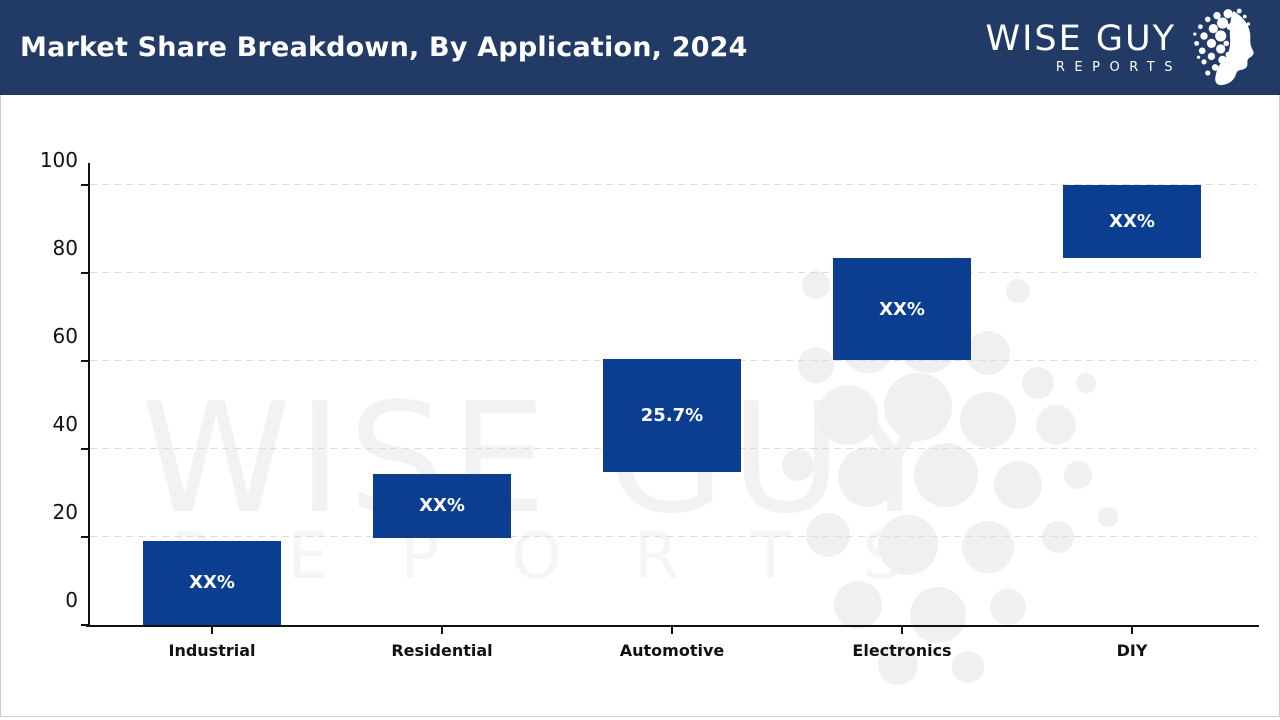 The height and width of the screenshot is (720, 1280). I want to click on bar-industrial: XX%, so click(212, 582).